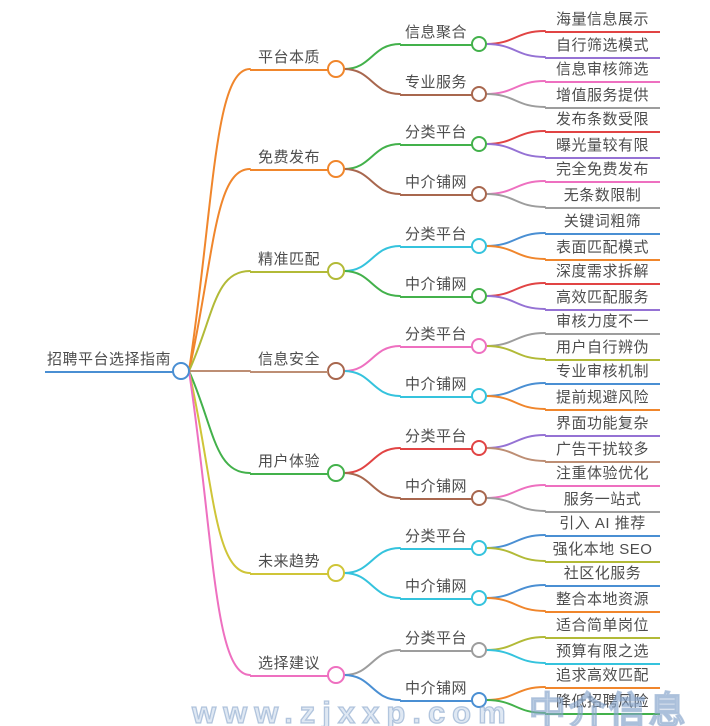  Describe the element at coordinates (602, 71) in the screenshot. I see `leaf-node: 信息审核筛选` at that location.